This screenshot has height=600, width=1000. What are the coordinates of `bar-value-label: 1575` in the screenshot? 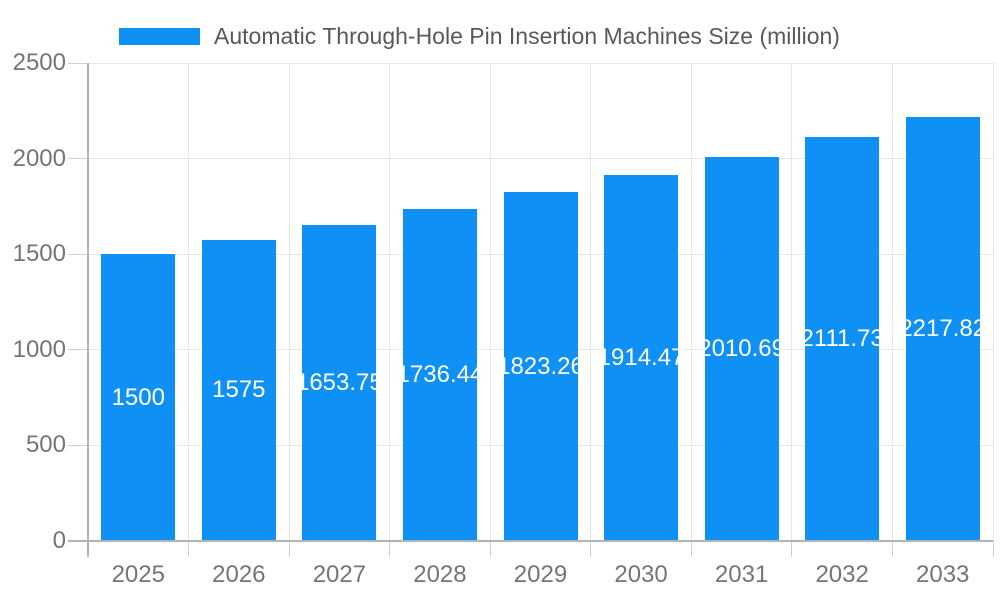 It's located at (239, 390).